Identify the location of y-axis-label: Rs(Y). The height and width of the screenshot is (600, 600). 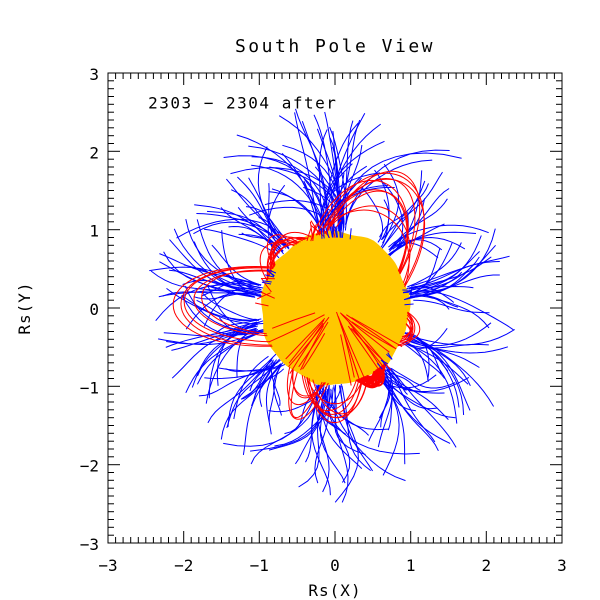
(24, 307).